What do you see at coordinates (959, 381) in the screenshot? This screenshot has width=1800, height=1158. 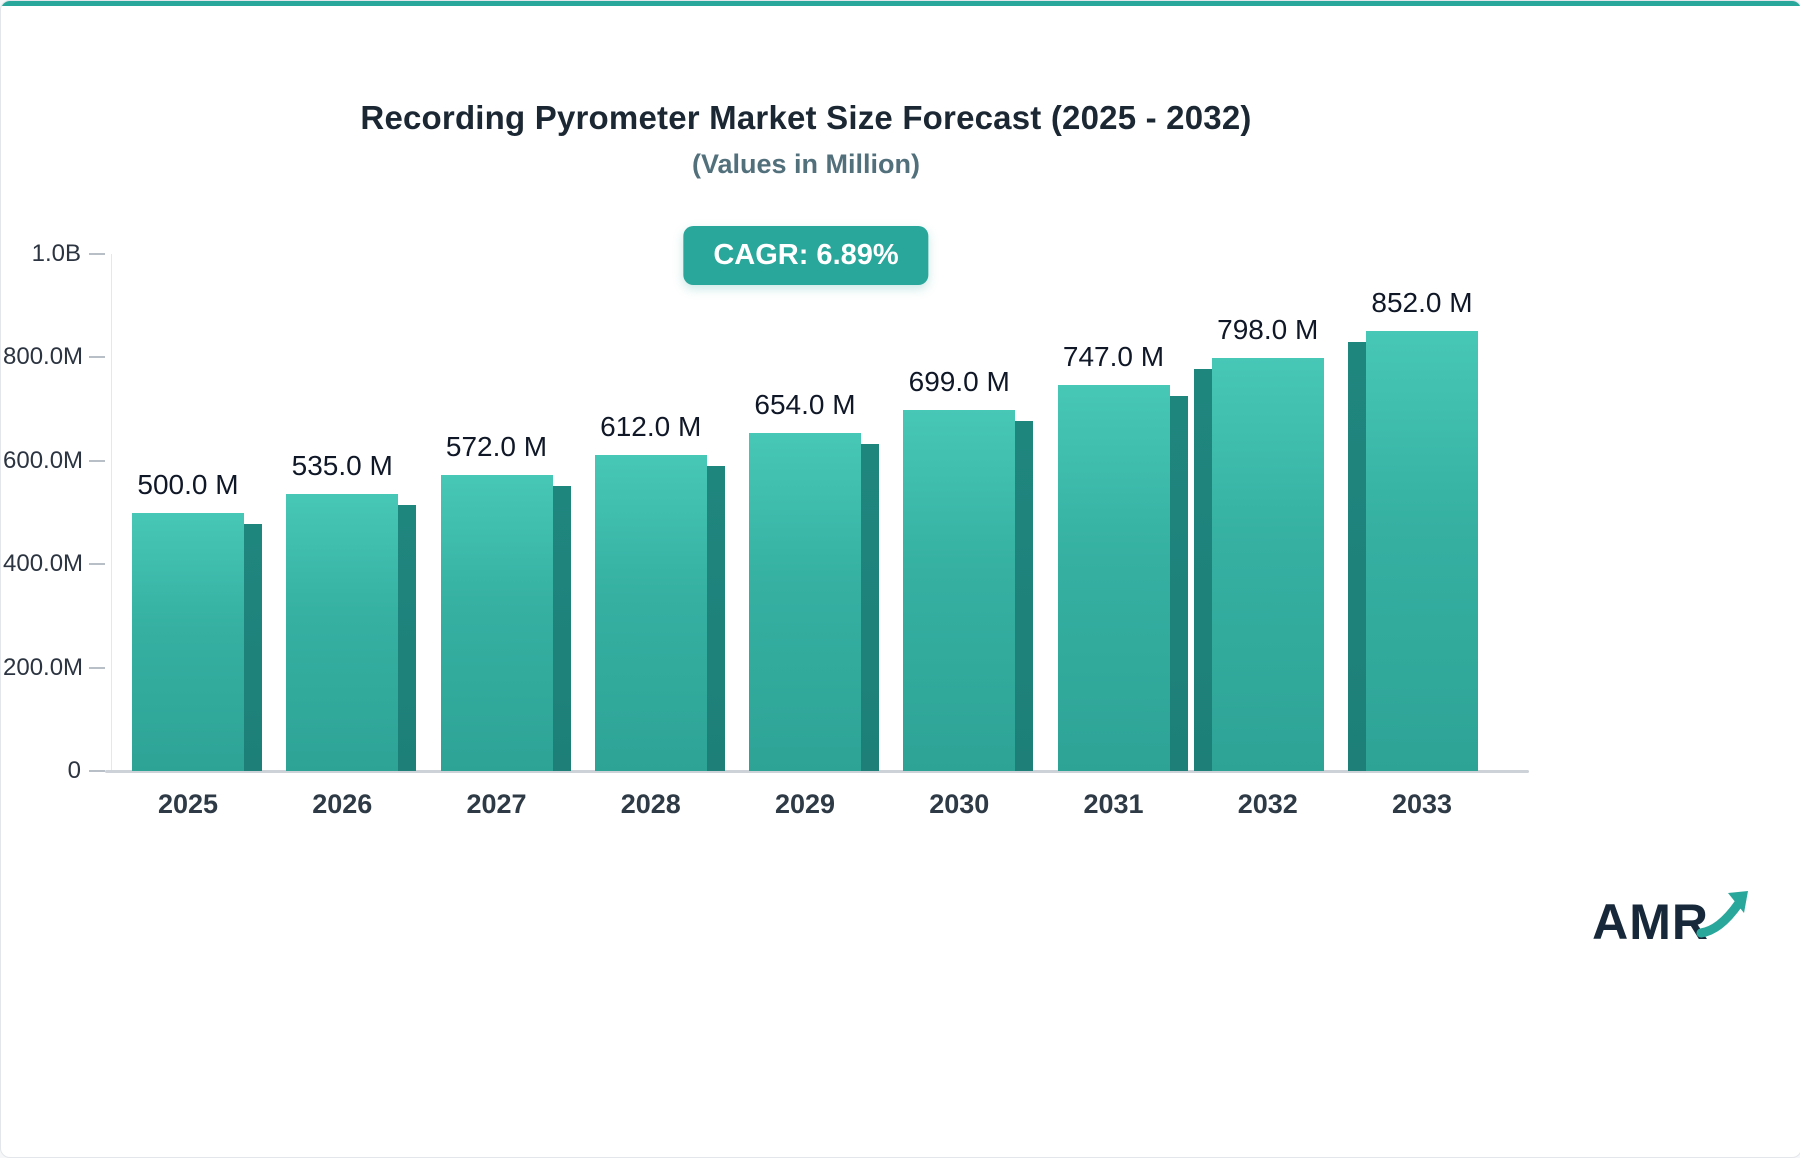 I see `bar-value-label: 699.0 M` at bounding box center [959, 381].